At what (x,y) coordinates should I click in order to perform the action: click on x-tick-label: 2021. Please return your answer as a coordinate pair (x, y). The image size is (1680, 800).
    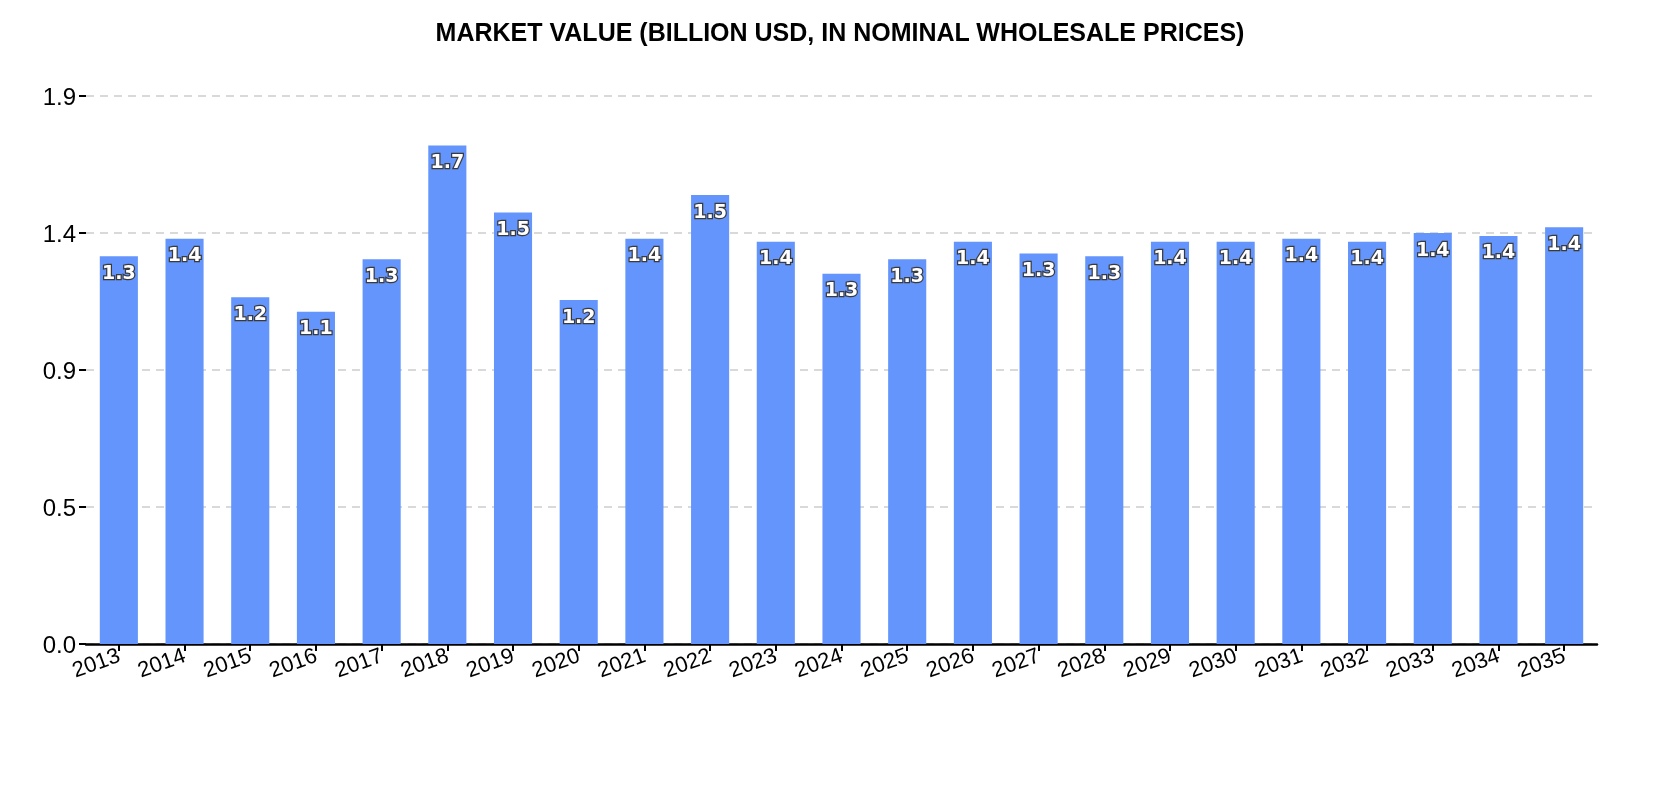
    Looking at the image, I should click on (621, 662).